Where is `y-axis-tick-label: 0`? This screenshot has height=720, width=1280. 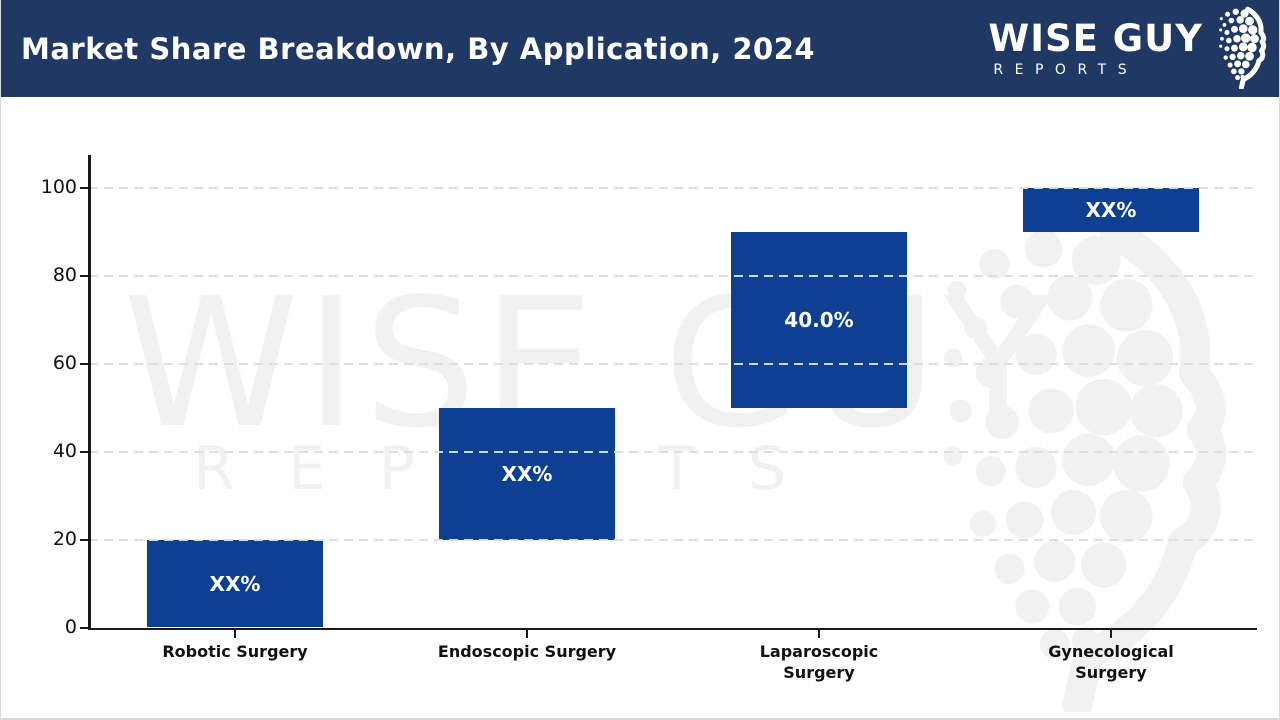 y-axis-tick-label: 0 is located at coordinates (70, 626).